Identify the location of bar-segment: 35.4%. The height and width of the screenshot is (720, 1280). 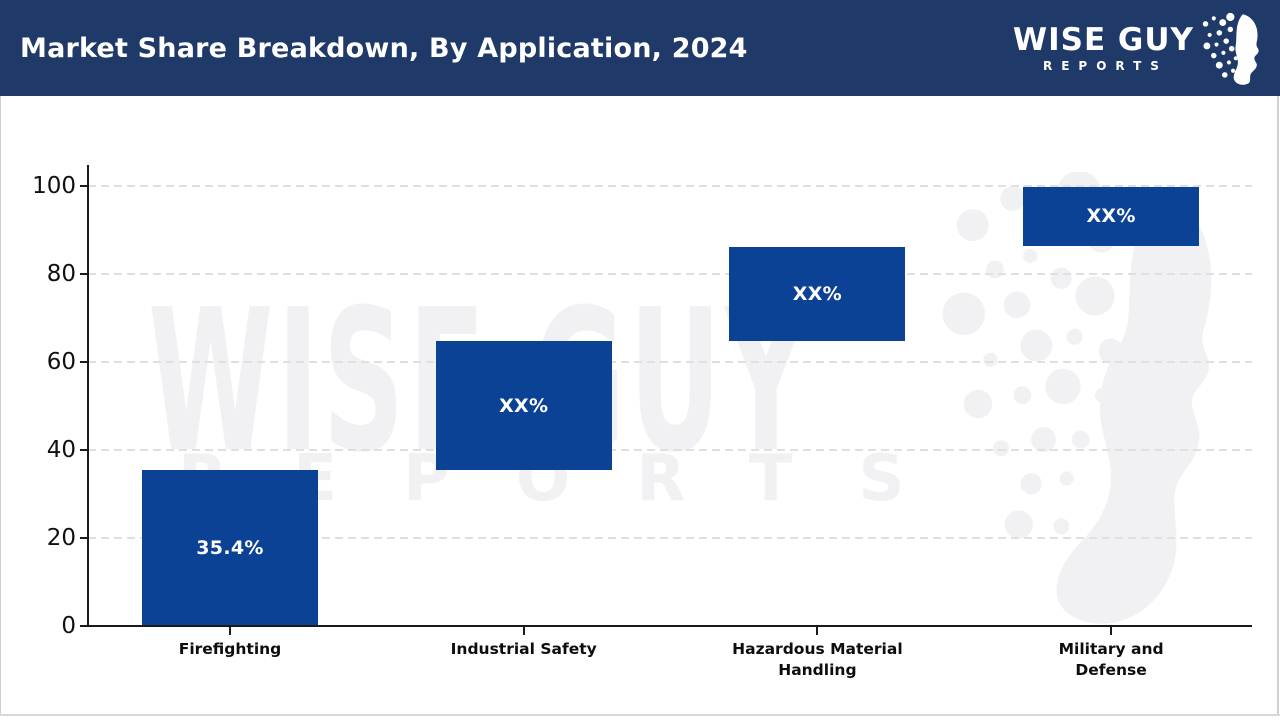
(230, 548).